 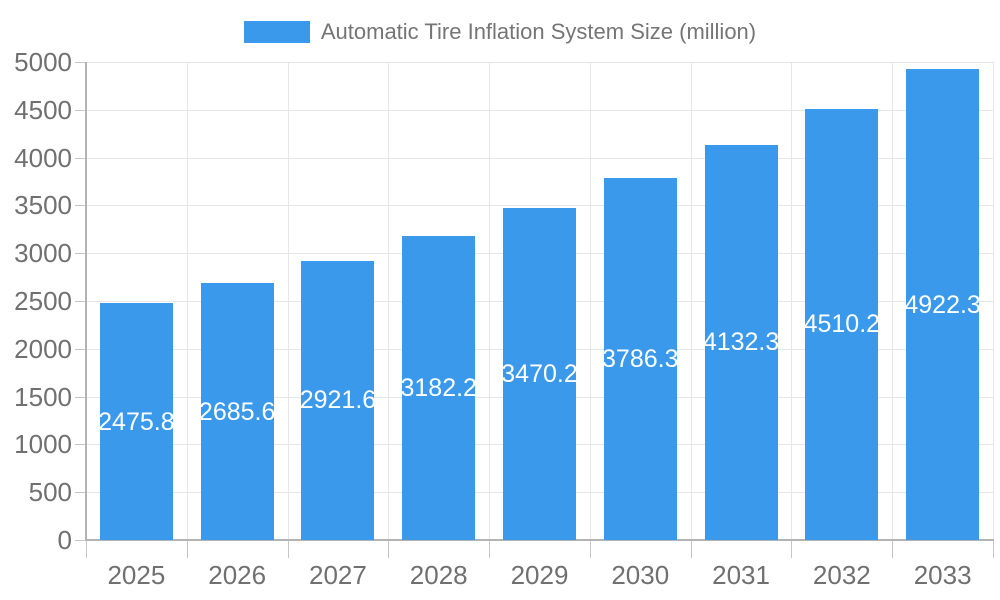 What do you see at coordinates (43, 444) in the screenshot?
I see `y-tick-label: 1000` at bounding box center [43, 444].